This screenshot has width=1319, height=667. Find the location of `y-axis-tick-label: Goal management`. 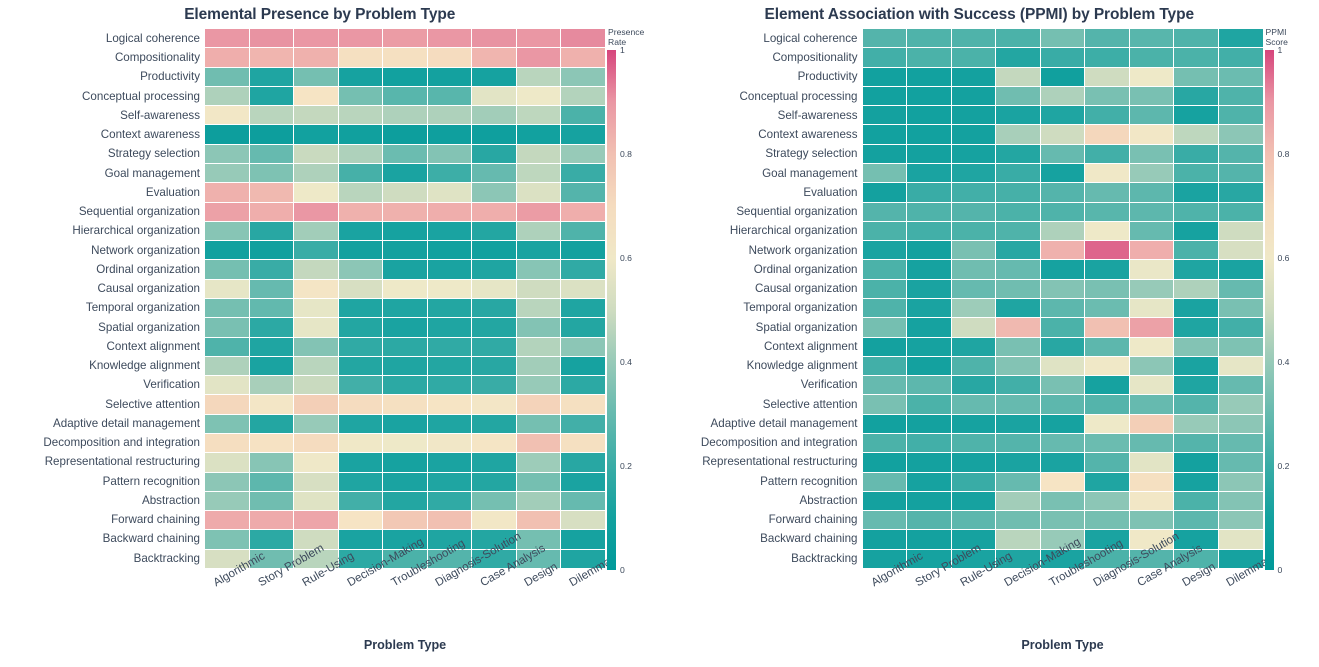

y-axis-tick-label: Goal management is located at coordinates (810, 173).